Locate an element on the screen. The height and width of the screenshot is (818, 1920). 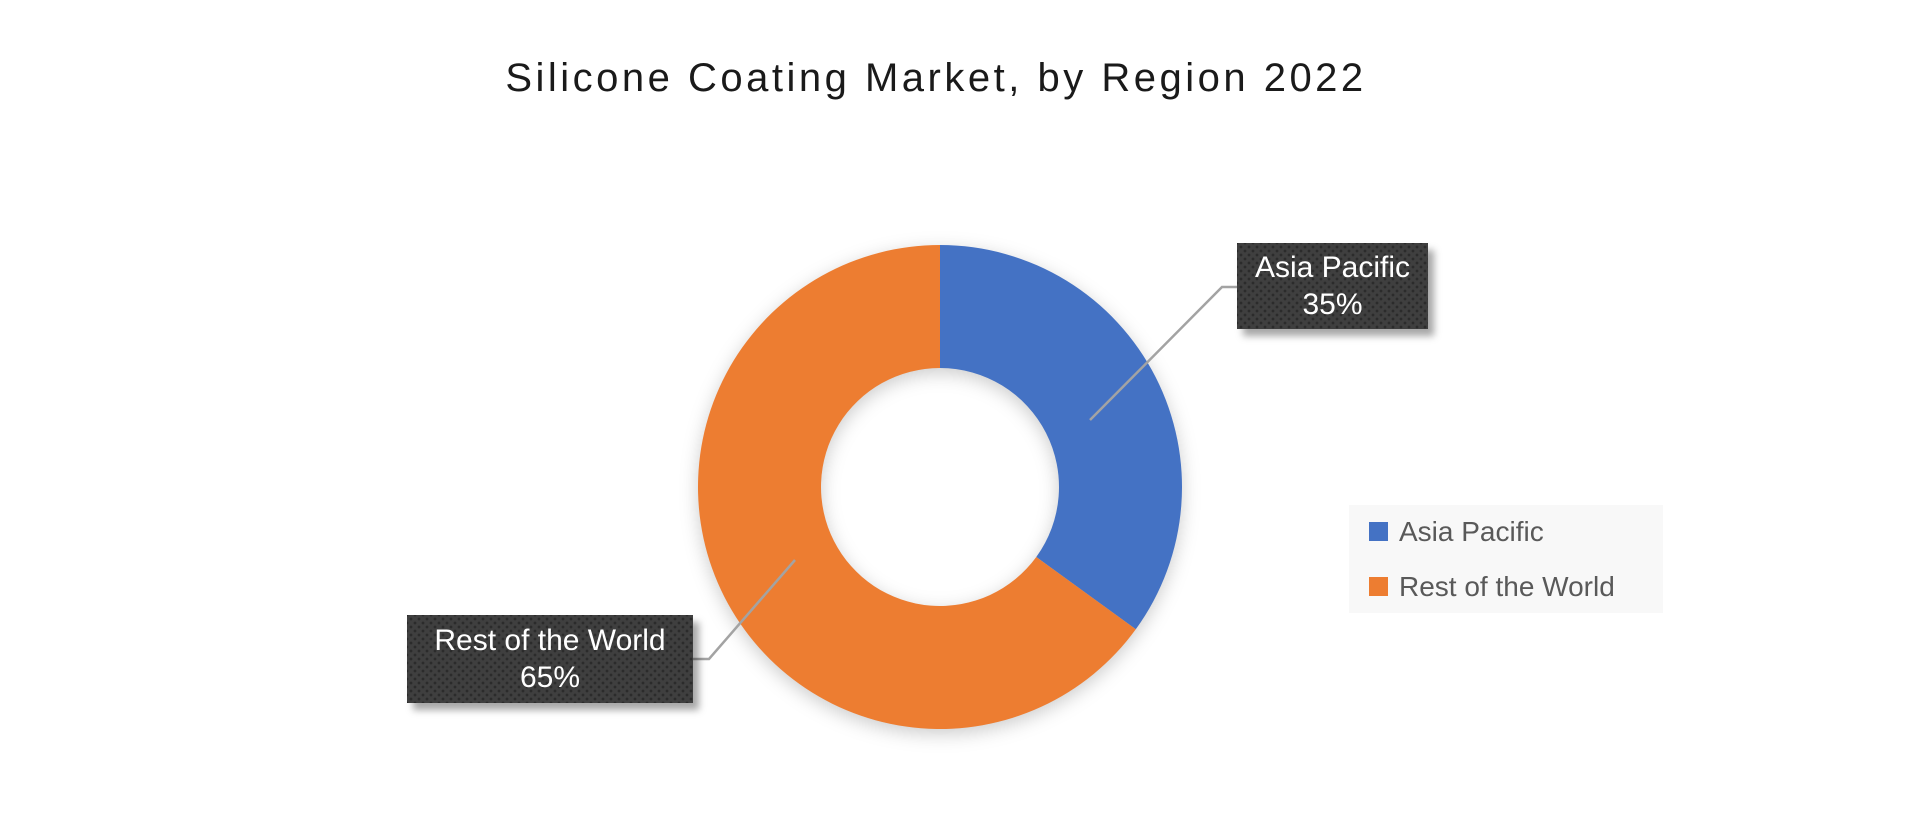
legend: Asia Pacific Rest of the World is located at coordinates (1506, 559).